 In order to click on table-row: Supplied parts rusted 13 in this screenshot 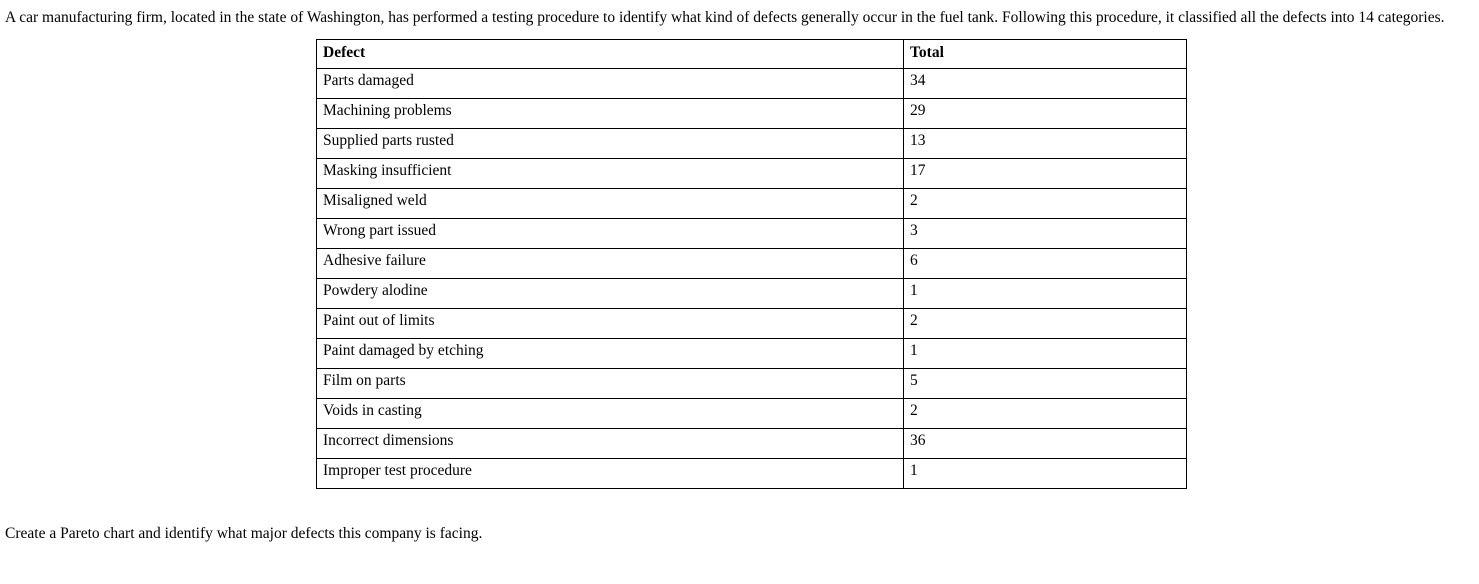, I will do `click(751, 143)`.